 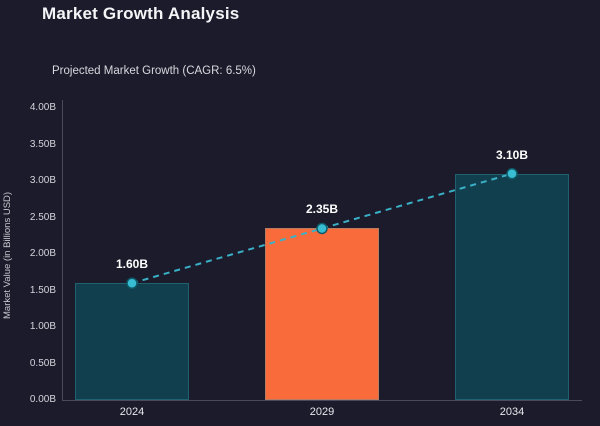 What do you see at coordinates (42, 326) in the screenshot?
I see `y-tick-label: 1.00B` at bounding box center [42, 326].